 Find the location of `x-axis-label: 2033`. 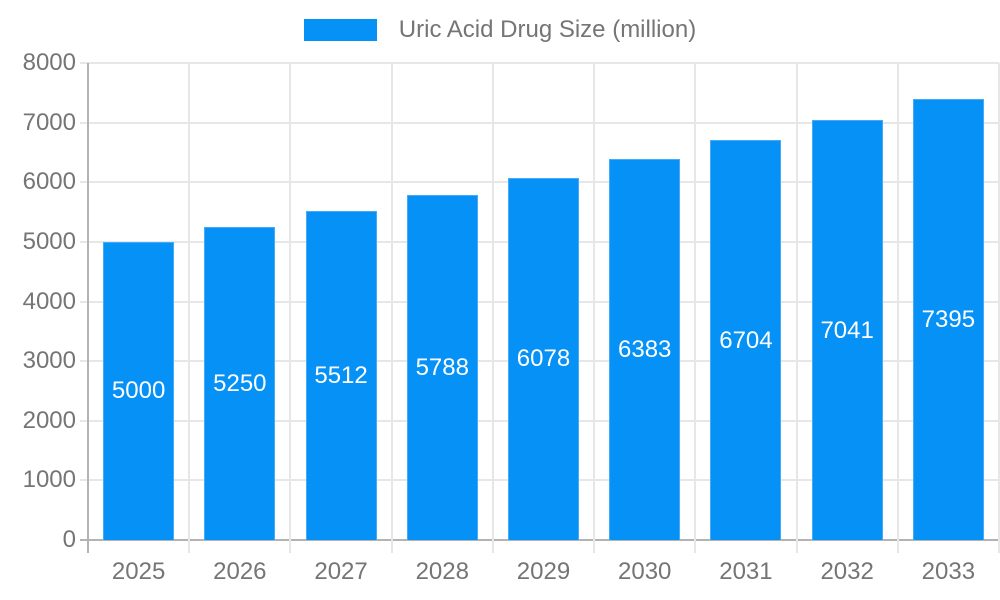

x-axis-label: 2033 is located at coordinates (948, 571).